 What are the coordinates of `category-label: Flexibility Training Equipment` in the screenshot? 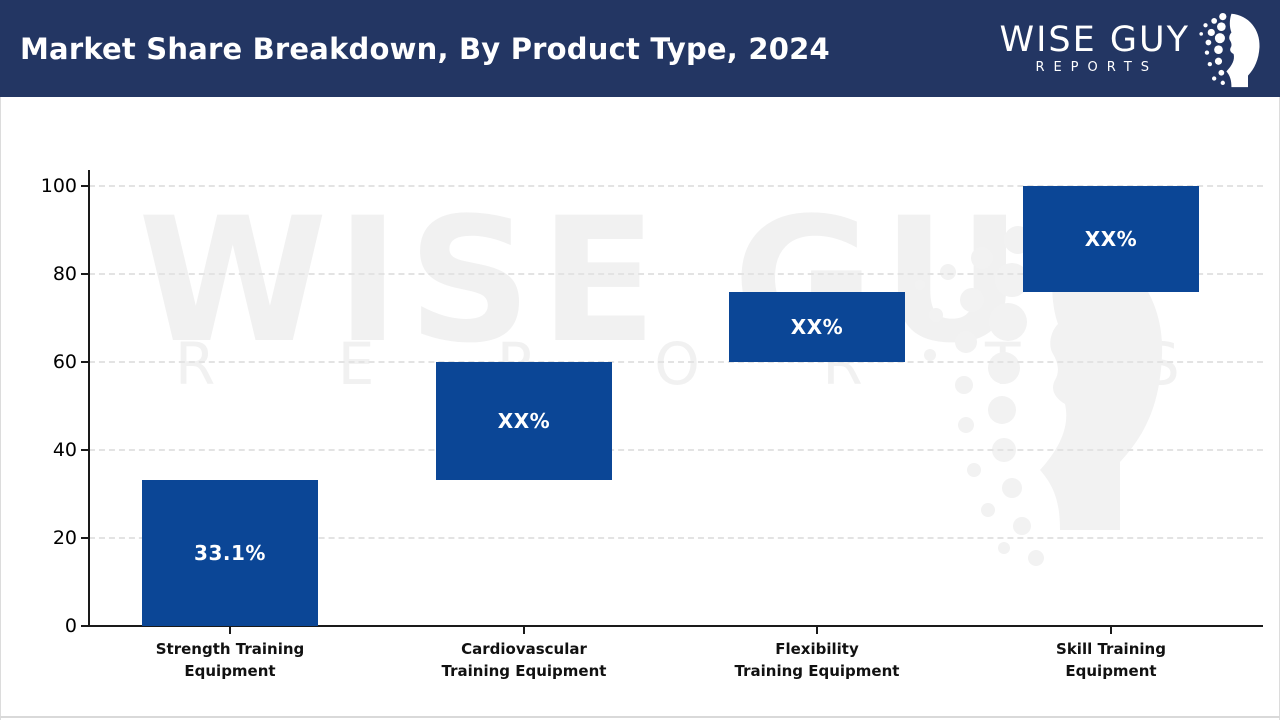 It's located at (817, 660).